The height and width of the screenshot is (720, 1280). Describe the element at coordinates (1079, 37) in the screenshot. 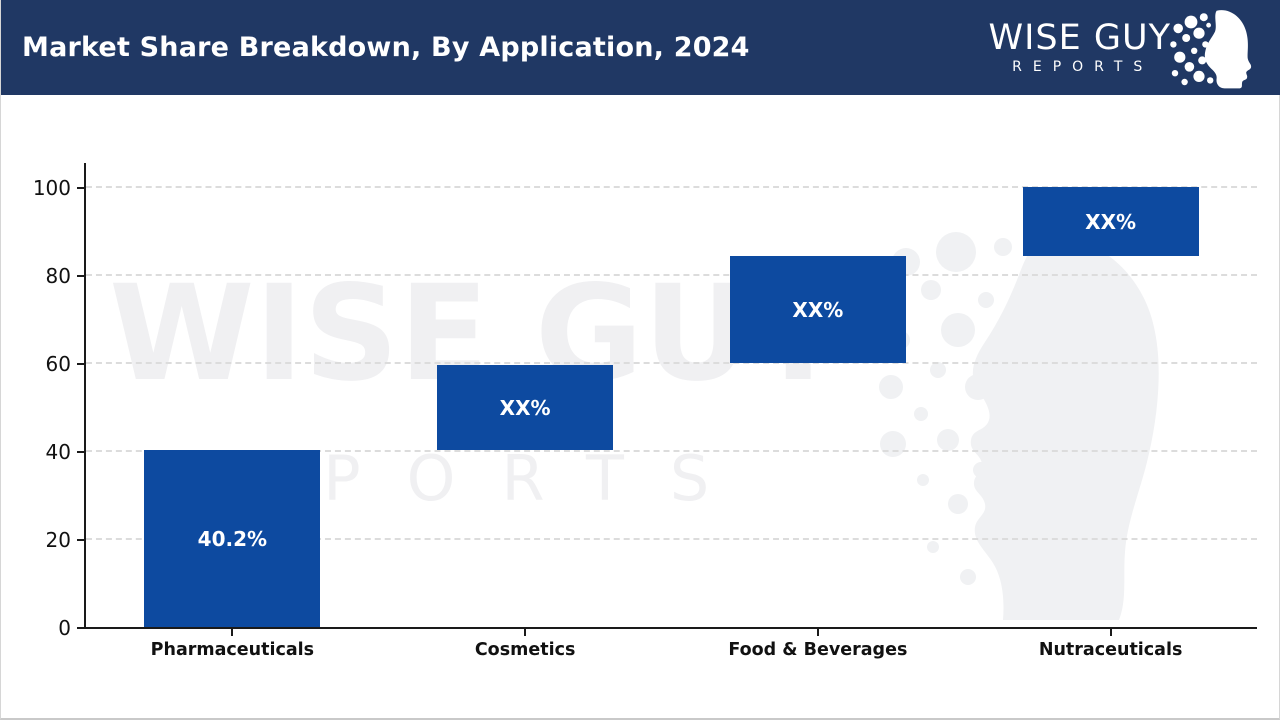

I see `brand-name: WISE GUY` at that location.